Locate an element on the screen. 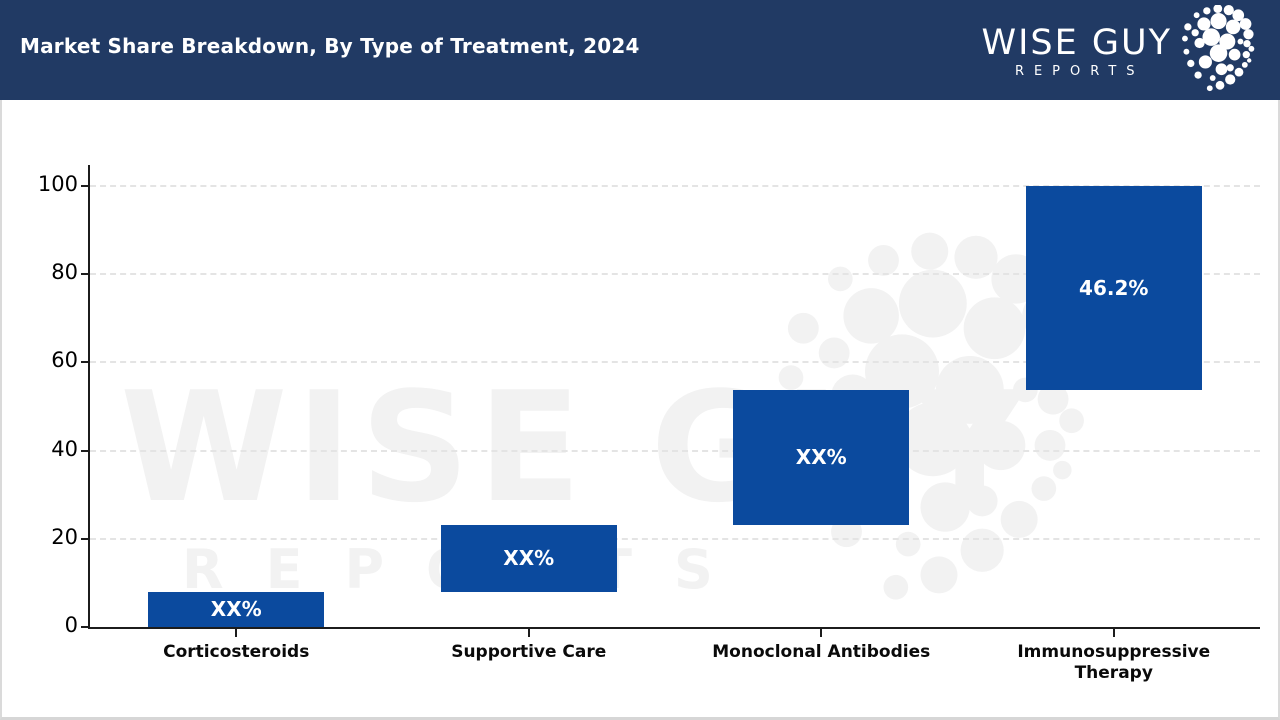 Image resolution: width=1280 pixels, height=720 pixels. y-tick-label: 40 is located at coordinates (64, 448).